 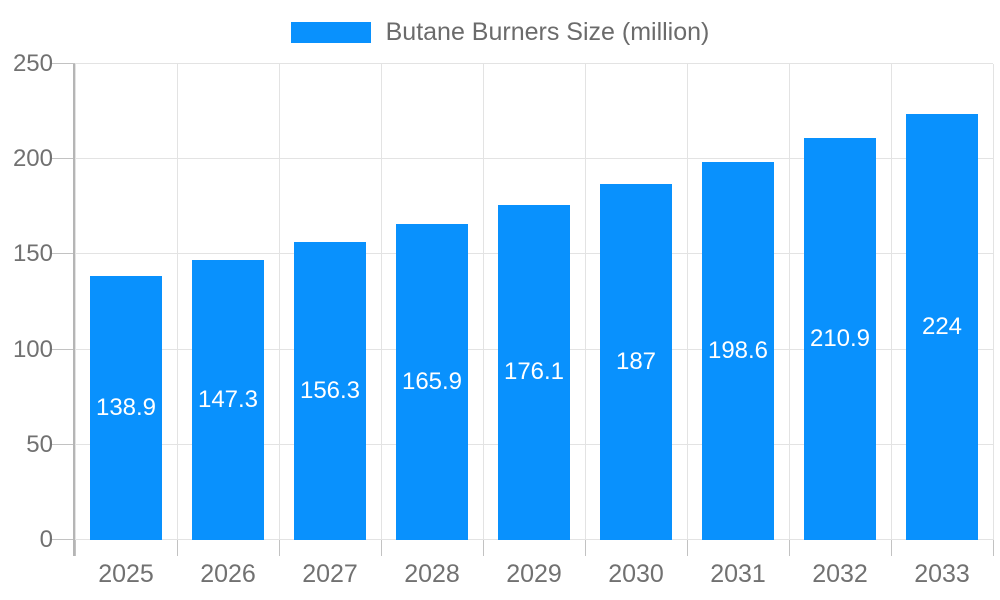 I want to click on bar-value-label: 138.9, so click(x=126, y=407).